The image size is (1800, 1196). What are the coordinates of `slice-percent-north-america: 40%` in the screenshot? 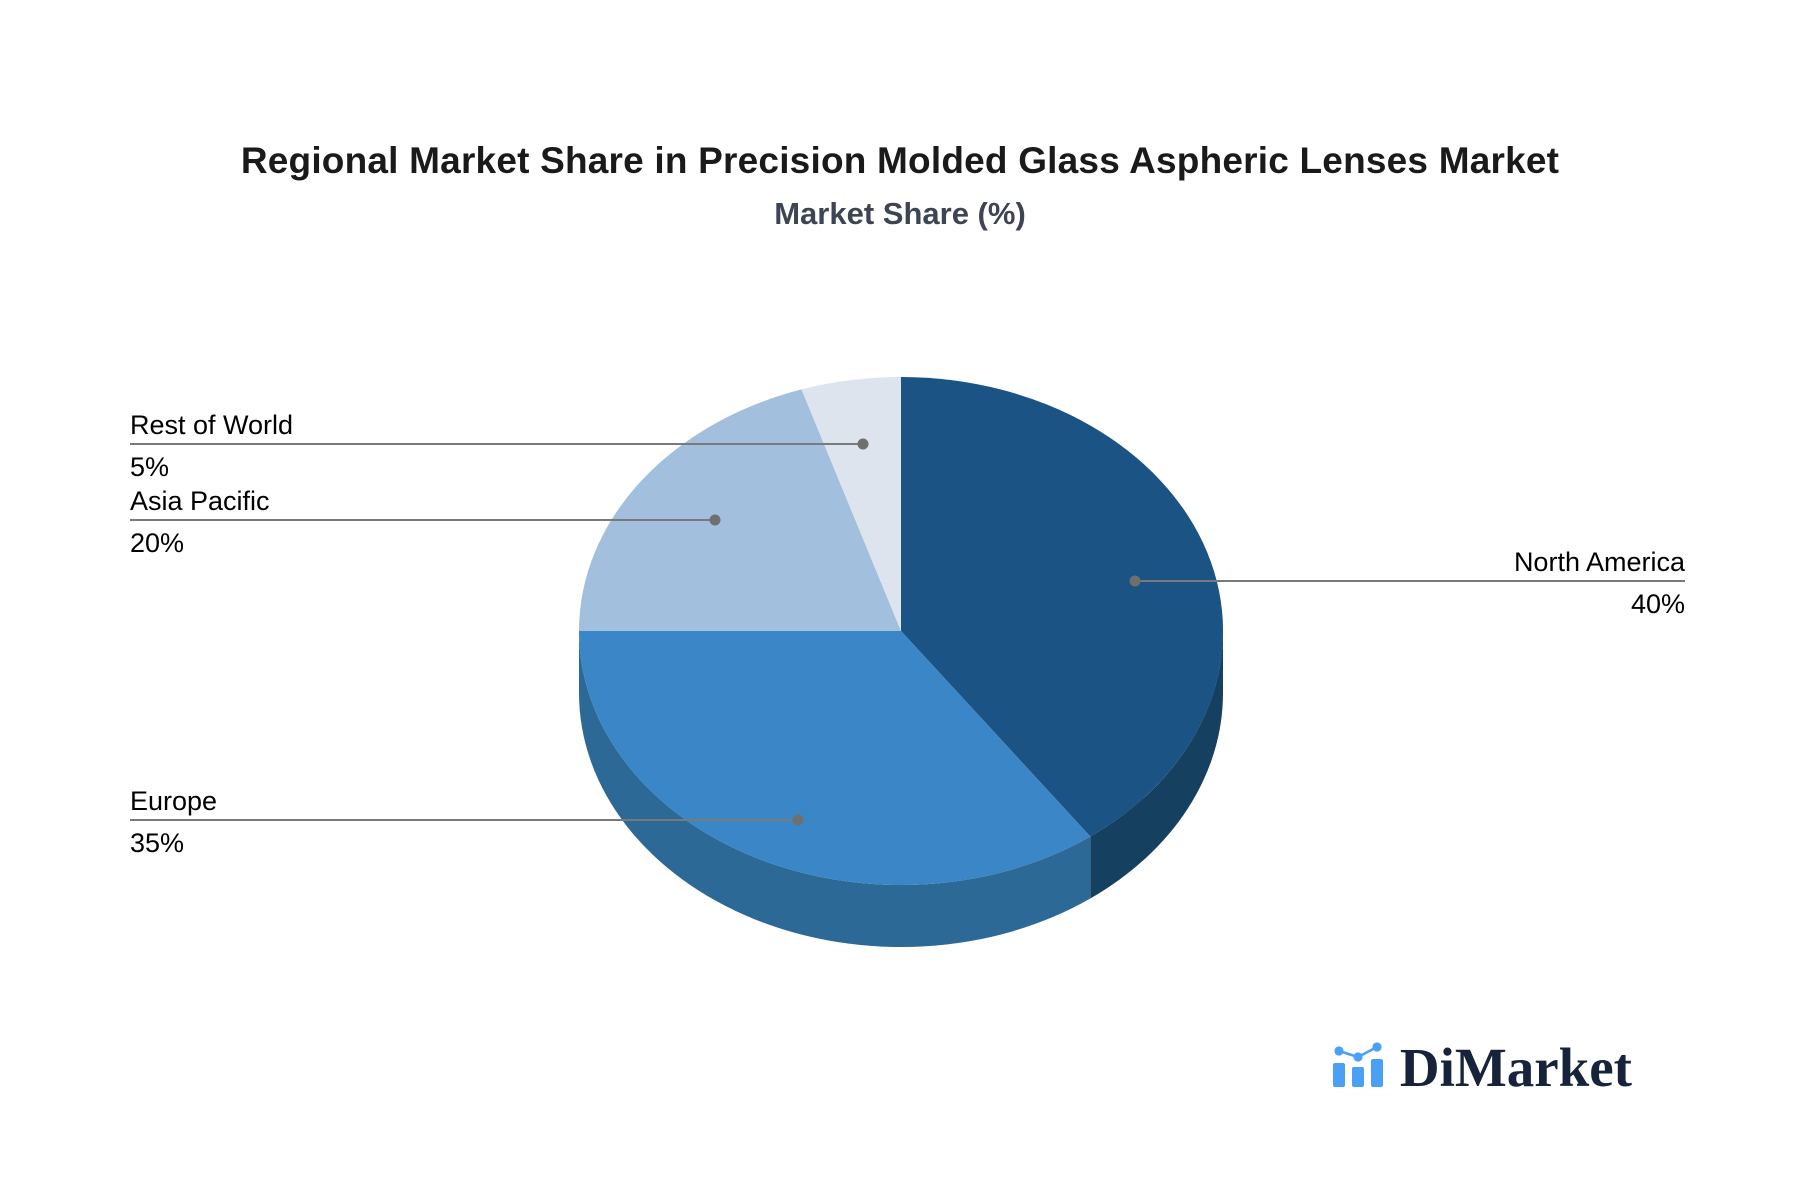 It's located at (1657, 604).